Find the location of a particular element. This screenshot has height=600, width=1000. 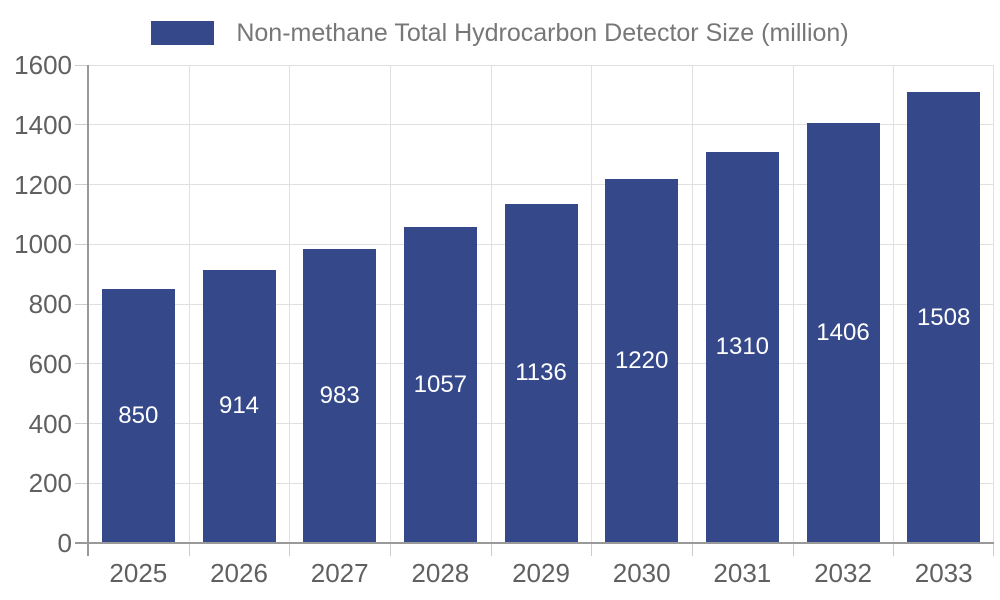

bar-value-label: 1057 is located at coordinates (440, 385).